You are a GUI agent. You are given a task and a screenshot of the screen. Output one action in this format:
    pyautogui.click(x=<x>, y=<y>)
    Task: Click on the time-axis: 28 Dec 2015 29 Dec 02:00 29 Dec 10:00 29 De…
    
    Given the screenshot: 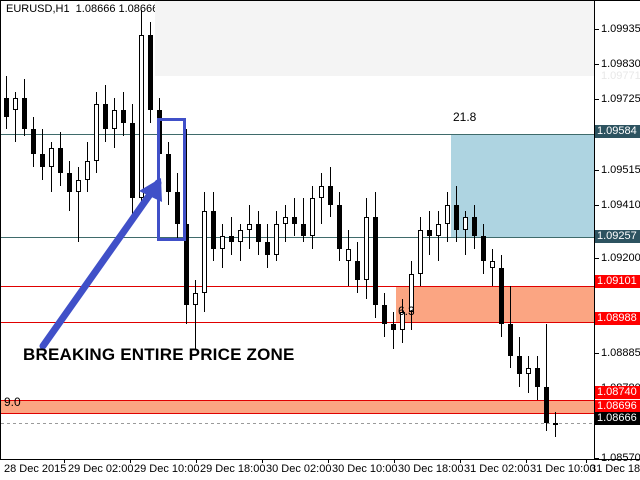 What is the action you would take?
    pyautogui.click(x=320, y=470)
    